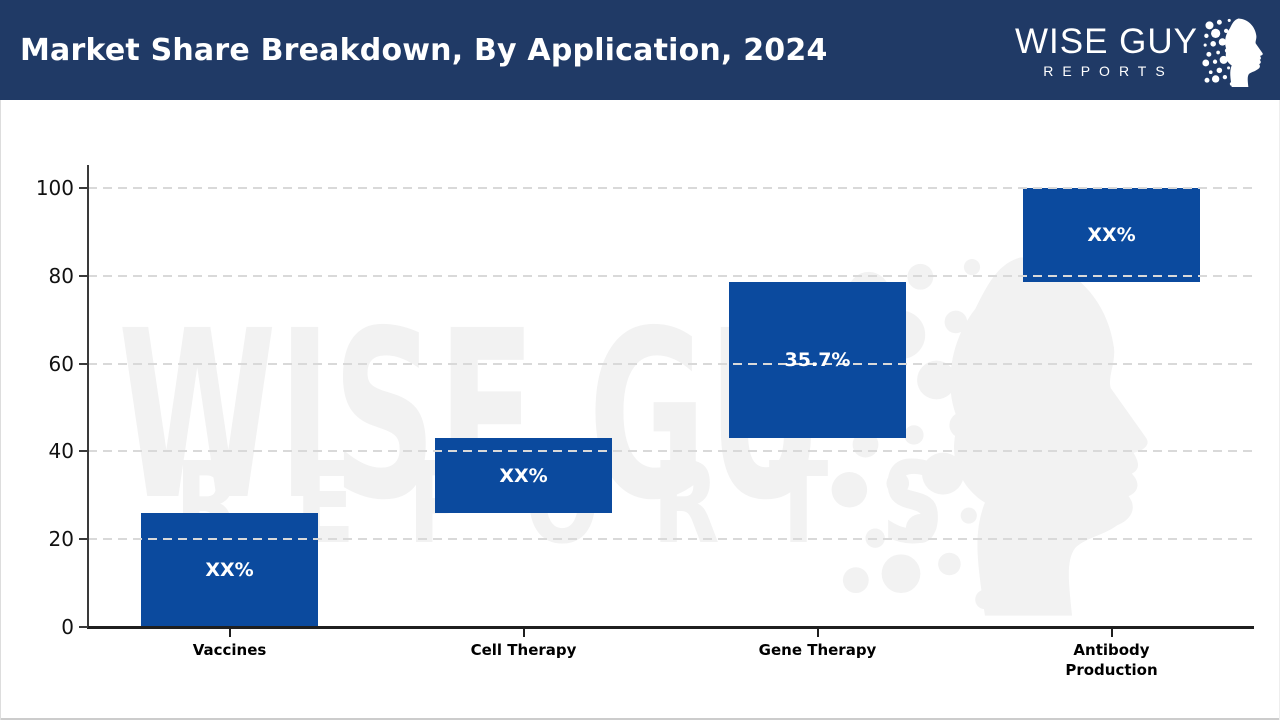 The image size is (1280, 720). I want to click on y-tick-label-40: 40, so click(61, 451).